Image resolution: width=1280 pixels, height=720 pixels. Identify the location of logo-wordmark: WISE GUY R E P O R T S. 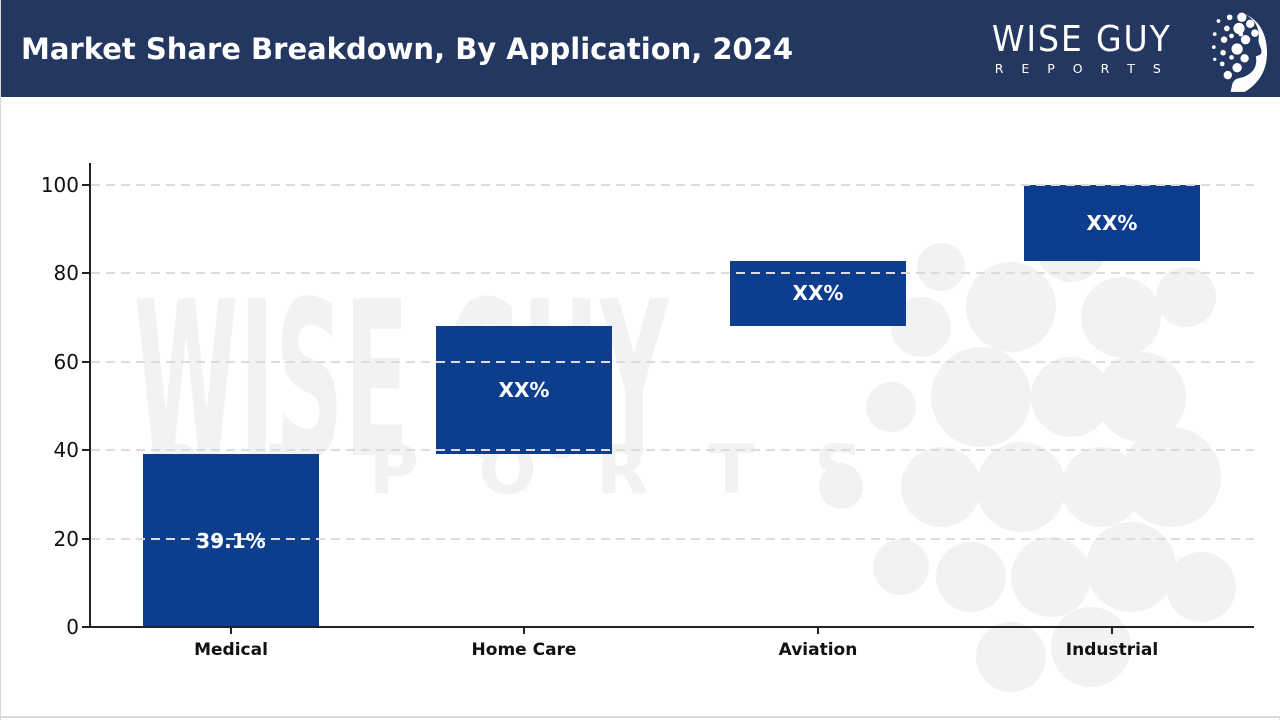
(1082, 47).